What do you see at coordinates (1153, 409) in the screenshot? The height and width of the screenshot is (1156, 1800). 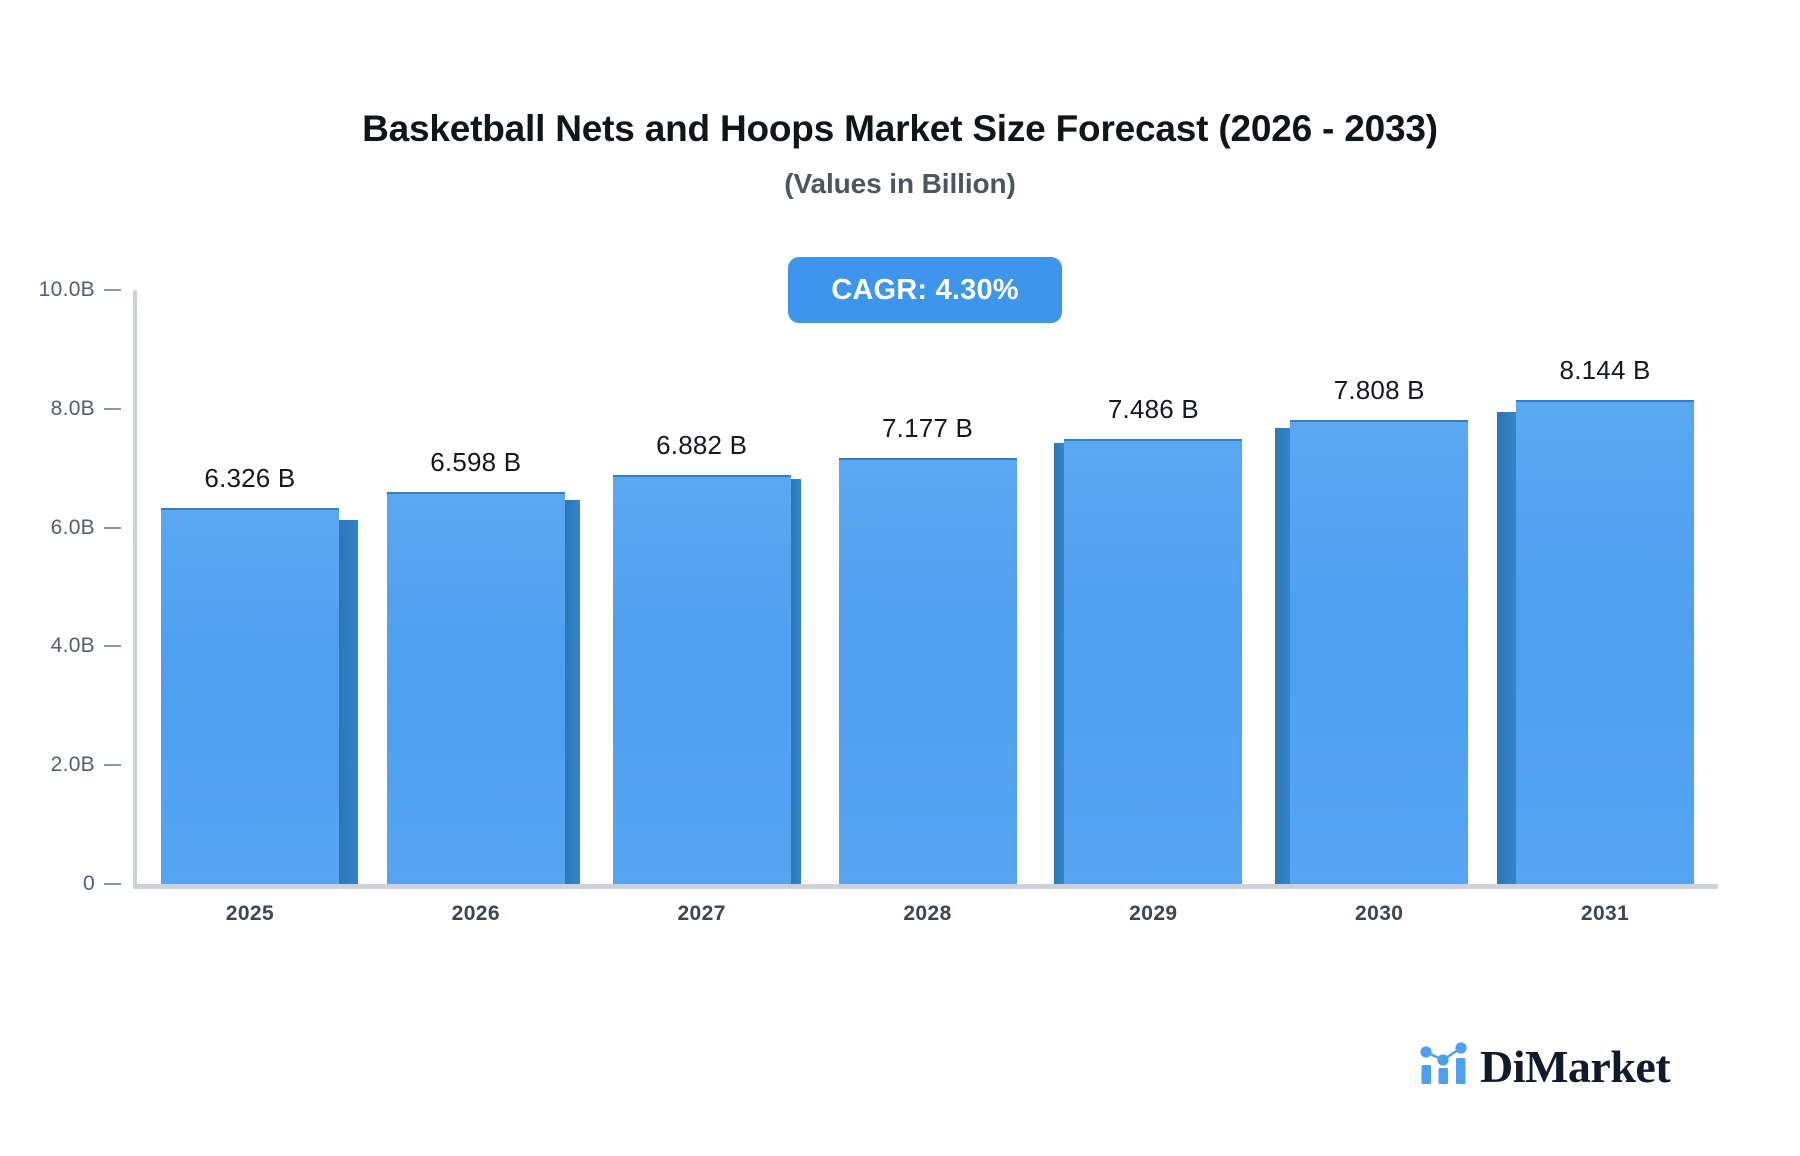 I see `bar-value-label: 7.486 B` at bounding box center [1153, 409].